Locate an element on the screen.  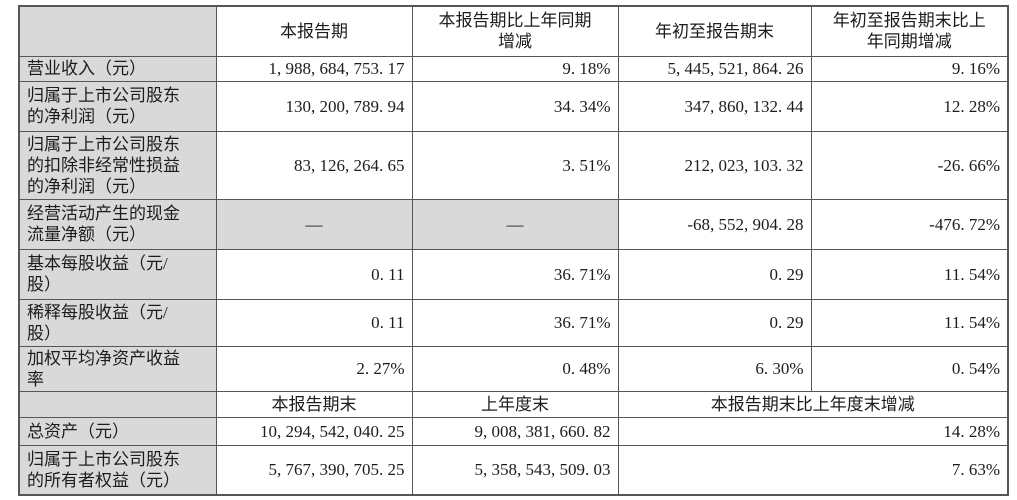
row-label-text: 营业收入（元） is located at coordinates (86, 68).